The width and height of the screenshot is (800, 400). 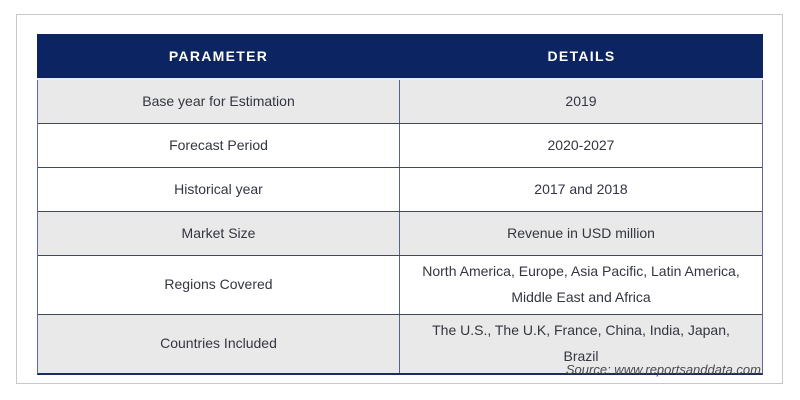 I want to click on cell-details: 2017 and 2018, so click(x=581, y=188).